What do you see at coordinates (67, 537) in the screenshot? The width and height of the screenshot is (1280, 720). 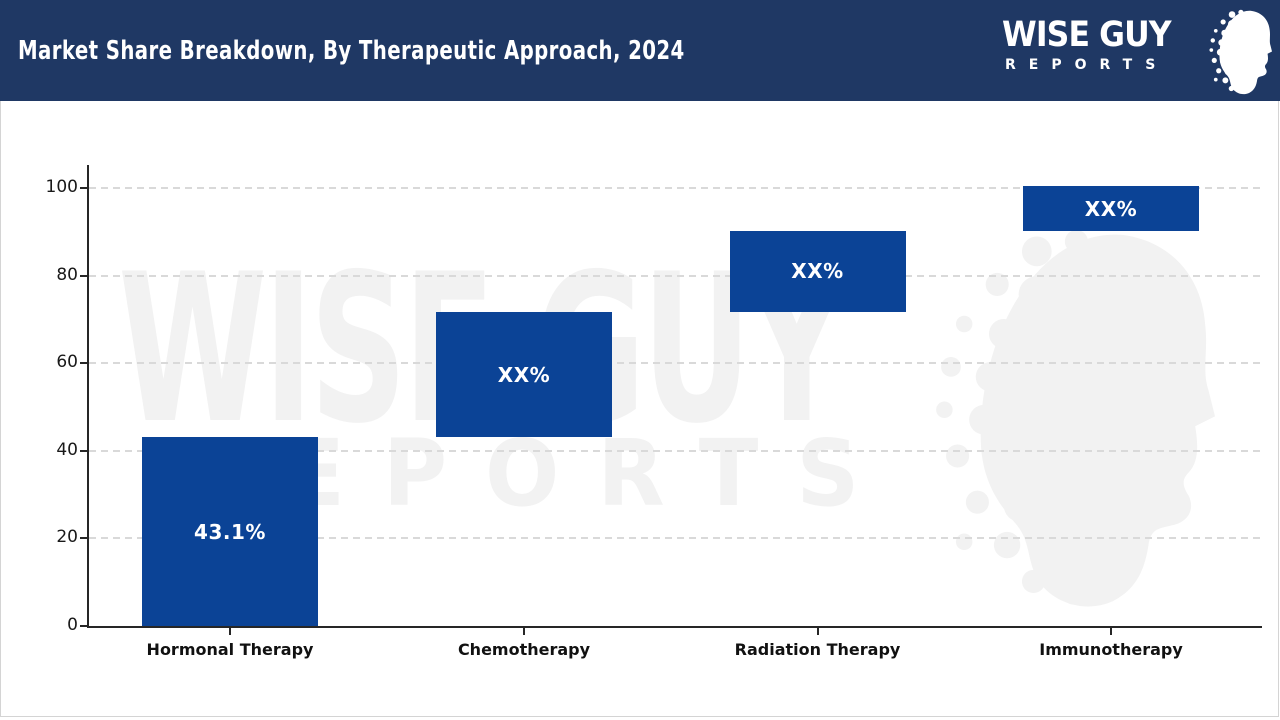 I see `y-tick-label-20: 20` at bounding box center [67, 537].